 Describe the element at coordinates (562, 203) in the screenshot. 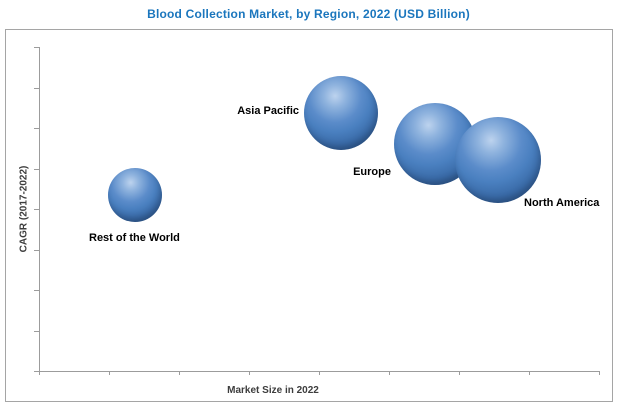

I see `bubble-label-north-america: North America` at that location.